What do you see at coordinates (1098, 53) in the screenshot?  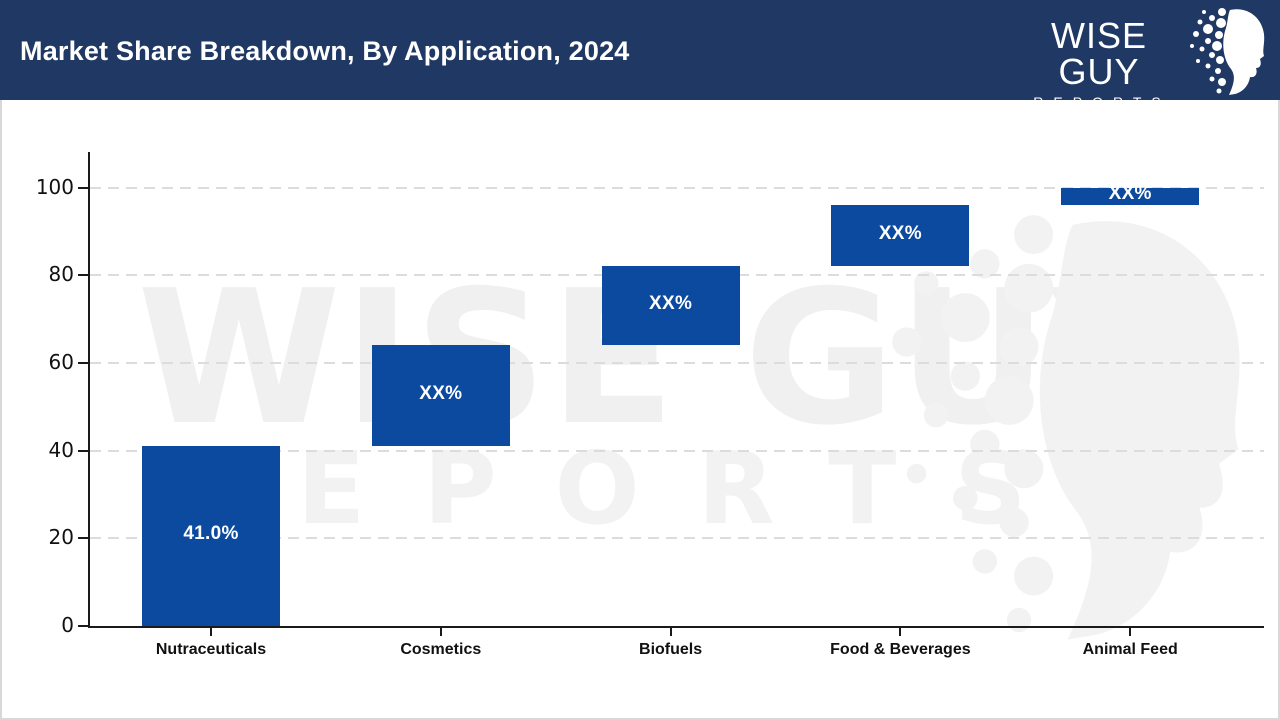 I see `logo-wordmark: WISE GUY` at bounding box center [1098, 53].